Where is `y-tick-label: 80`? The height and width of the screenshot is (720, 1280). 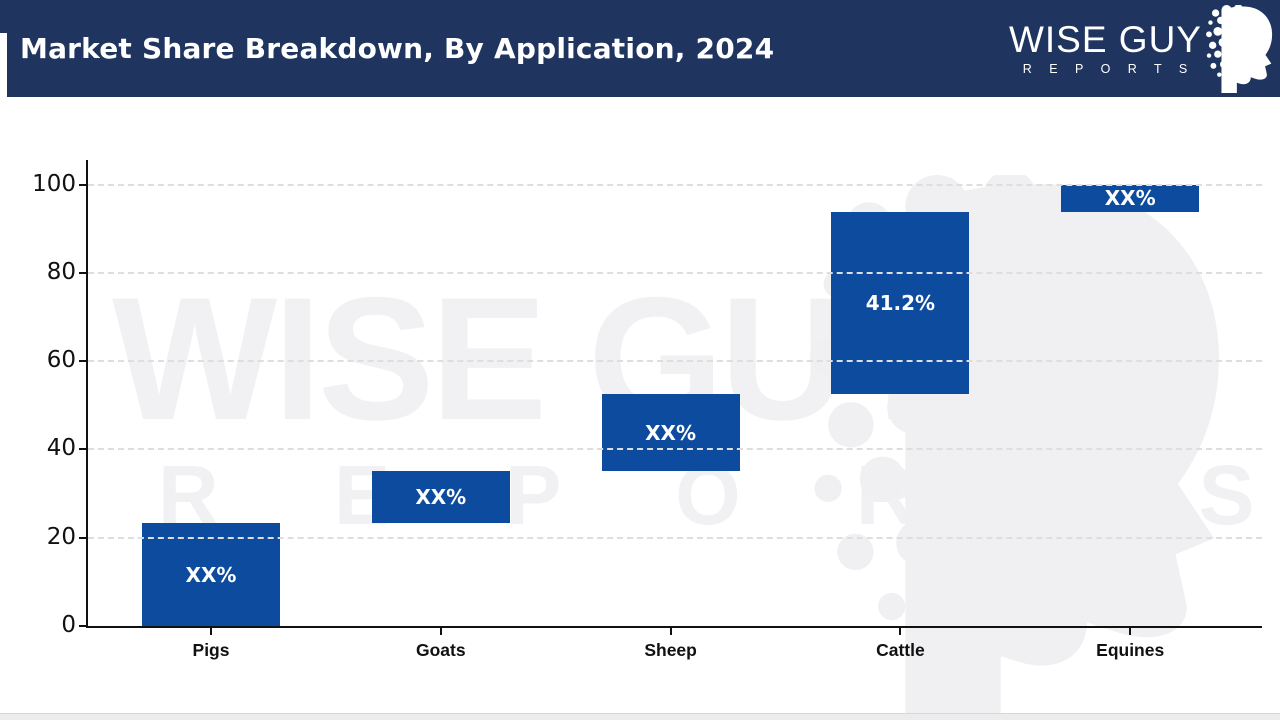
y-tick-label: 80 is located at coordinates (61, 271).